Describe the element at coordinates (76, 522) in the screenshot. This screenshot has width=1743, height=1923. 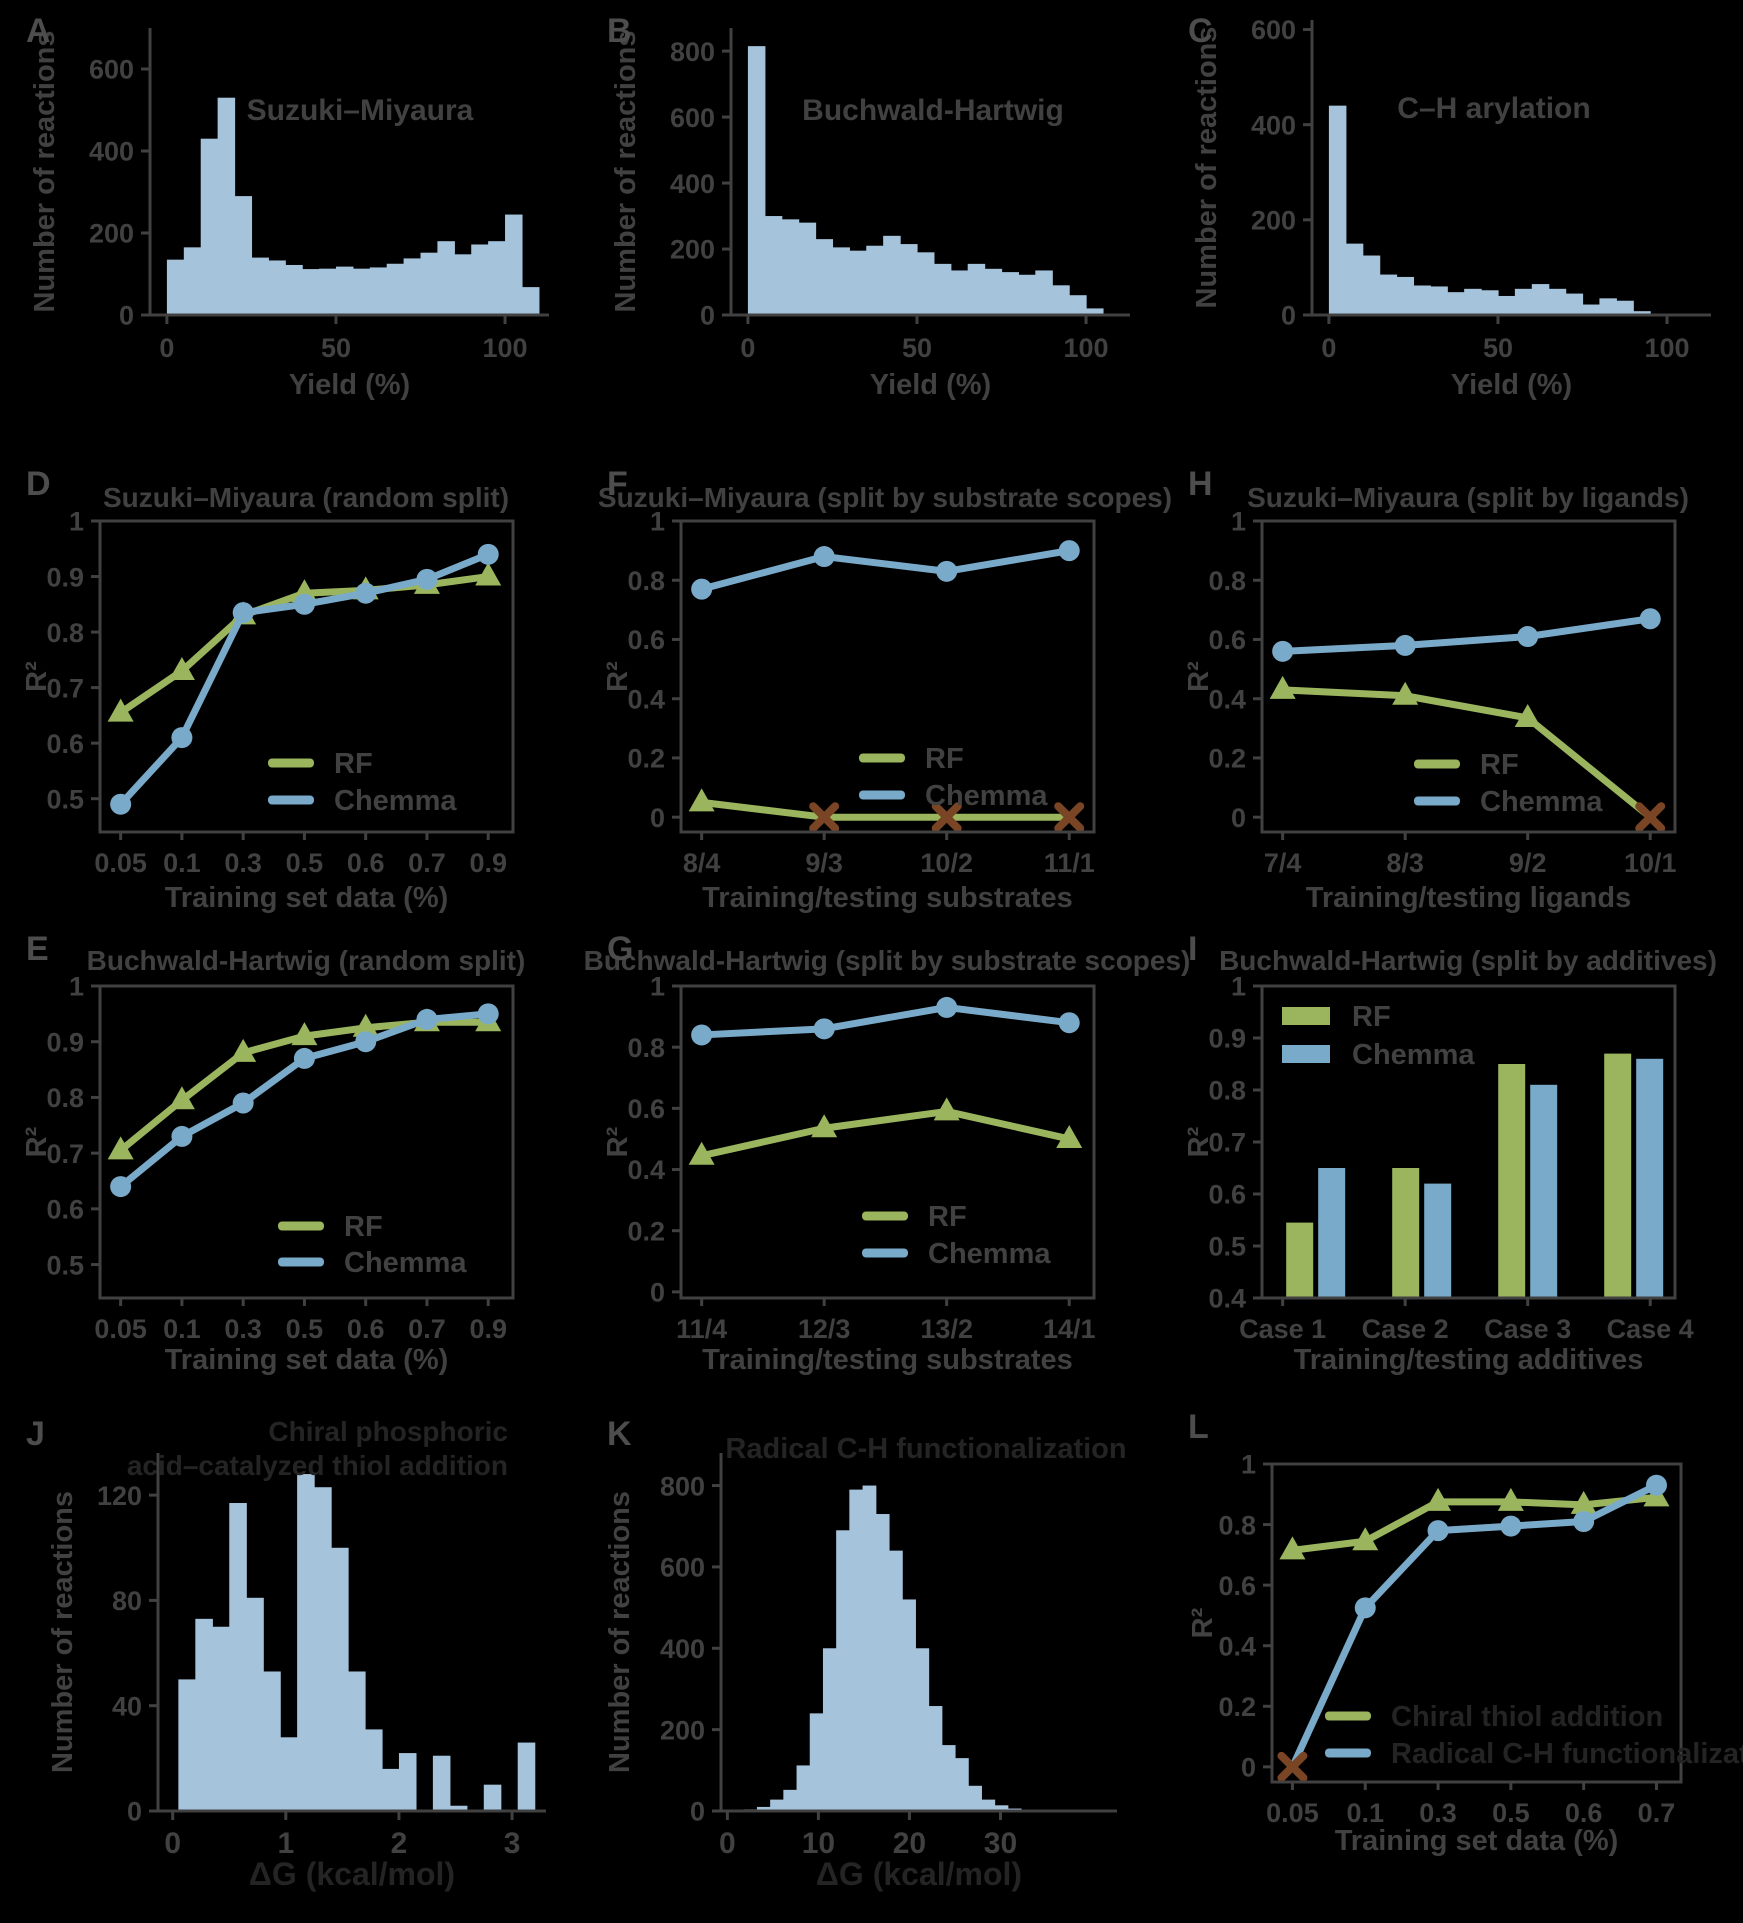
I see `y-tick-label: 1` at that location.